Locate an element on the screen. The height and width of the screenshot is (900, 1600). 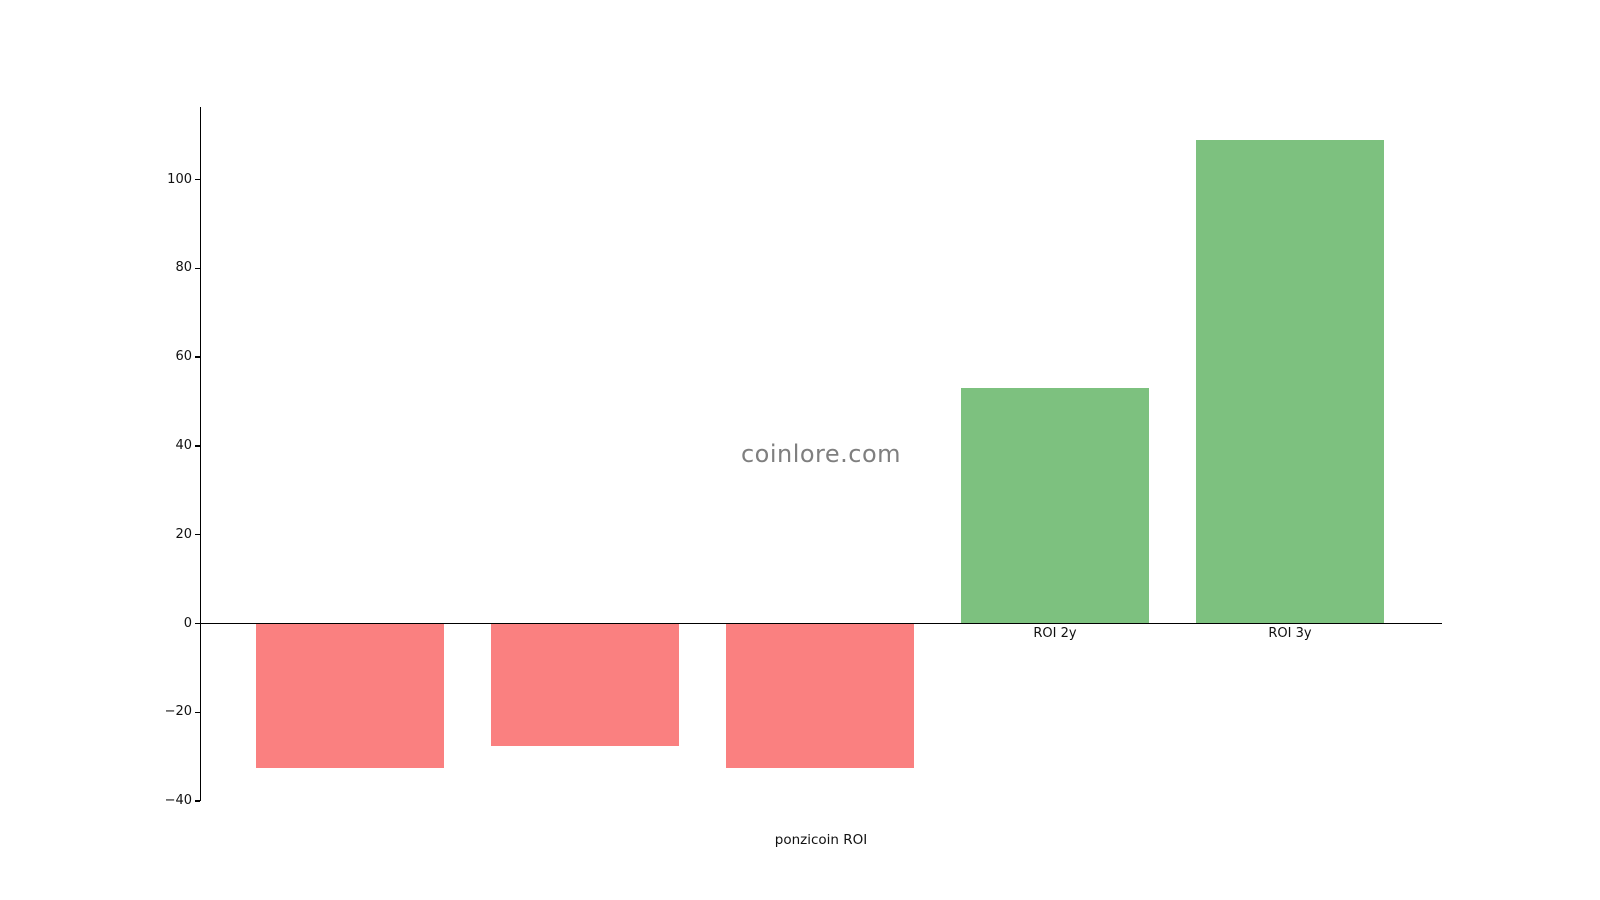
x-tick-label: ROI 3y is located at coordinates (1290, 633).